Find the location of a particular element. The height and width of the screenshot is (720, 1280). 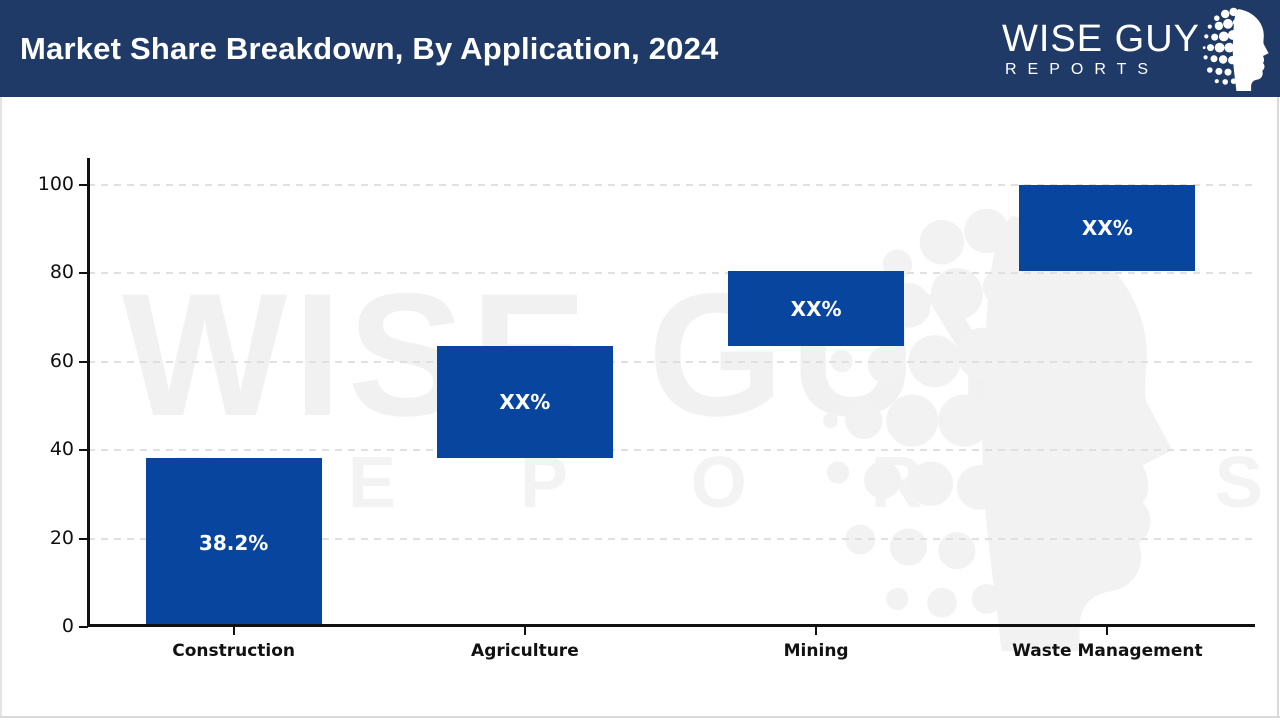

x-tick-mark-waste-management is located at coordinates (1107, 631).